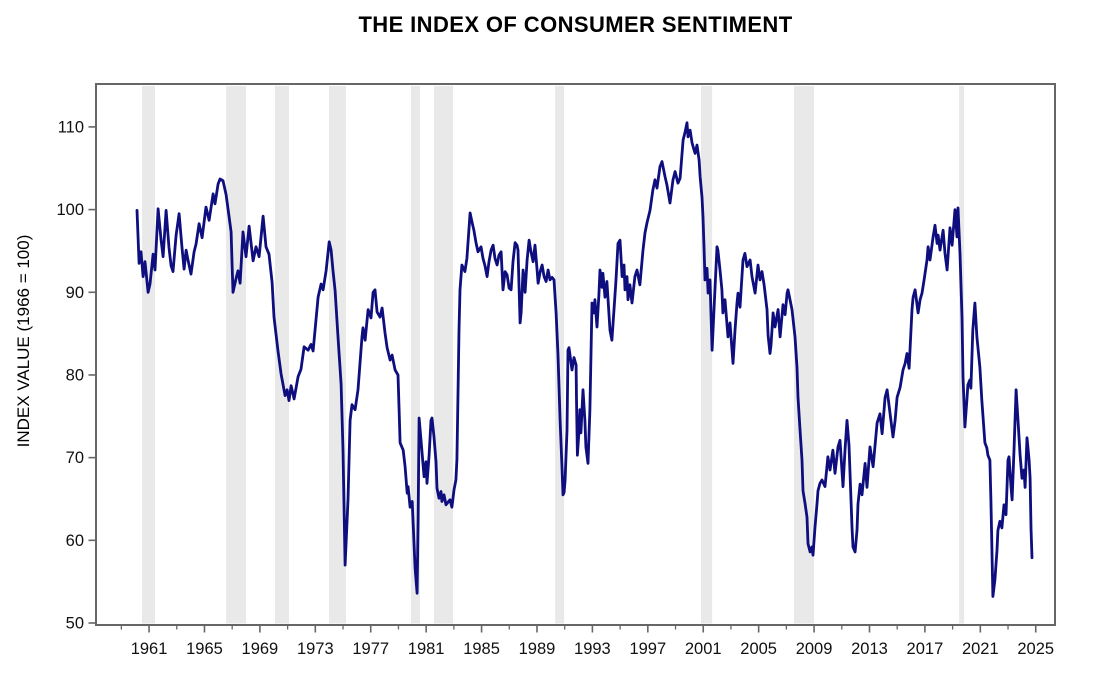  What do you see at coordinates (592, 649) in the screenshot?
I see `x-tick-label: 1993` at bounding box center [592, 649].